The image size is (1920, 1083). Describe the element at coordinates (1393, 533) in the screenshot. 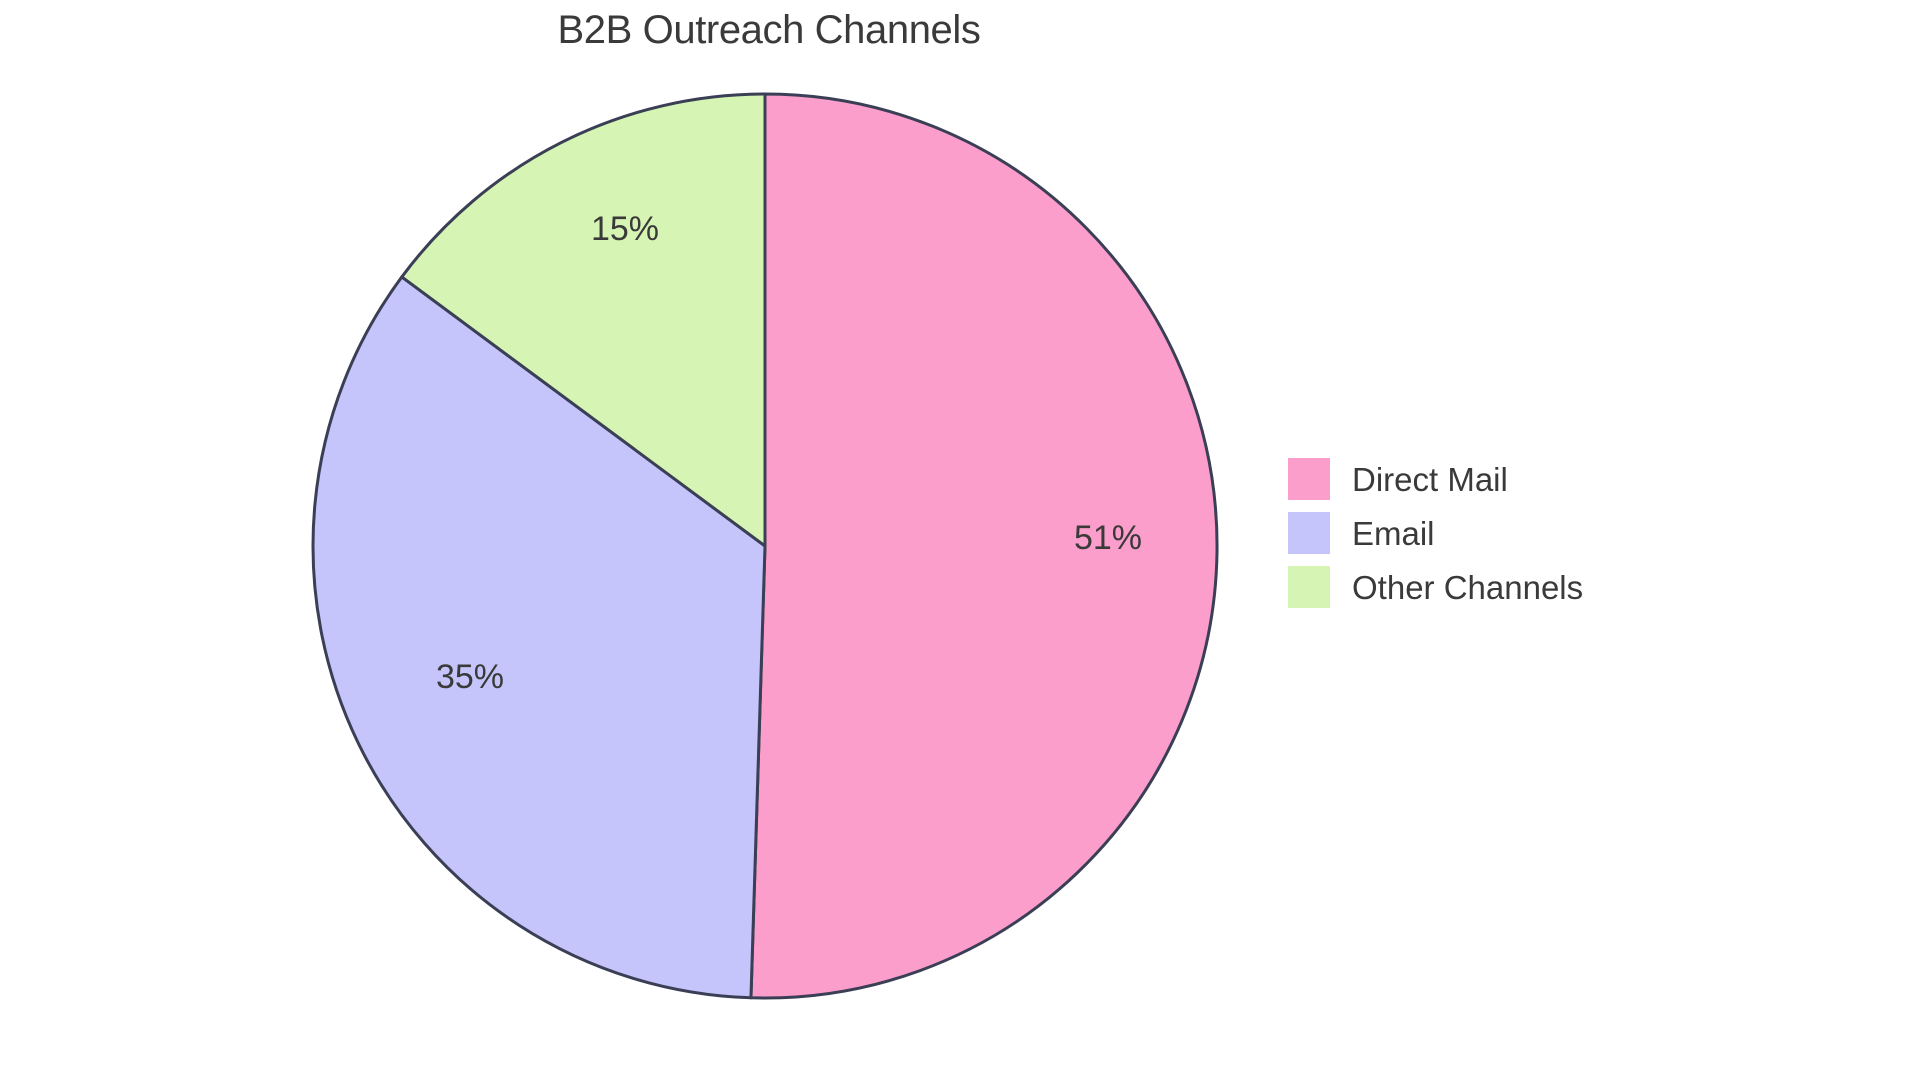

I see `legend-item-label: Email` at that location.